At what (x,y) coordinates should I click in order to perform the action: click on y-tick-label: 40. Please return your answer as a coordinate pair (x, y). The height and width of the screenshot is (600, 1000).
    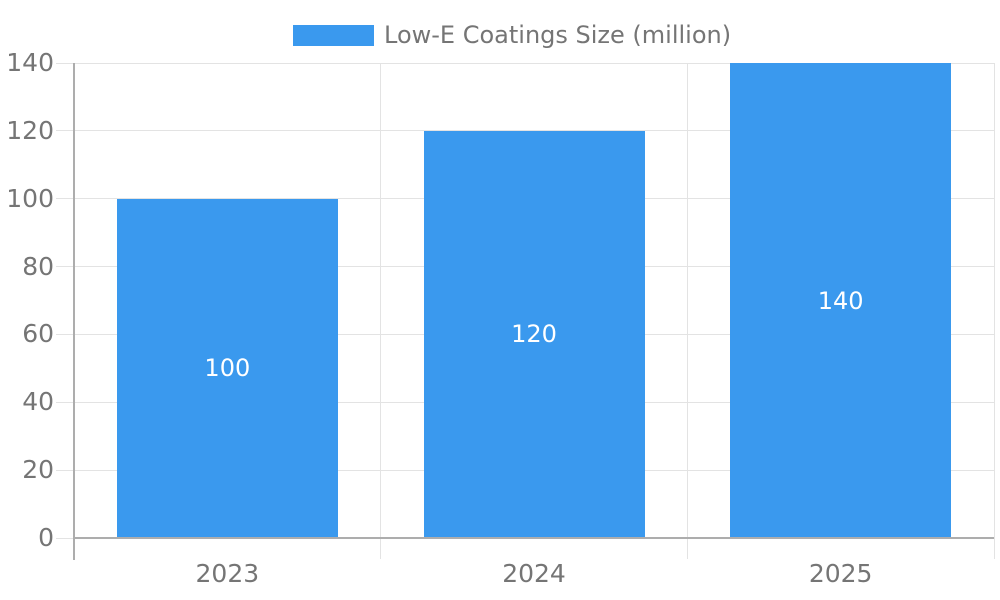
    Looking at the image, I should click on (38, 402).